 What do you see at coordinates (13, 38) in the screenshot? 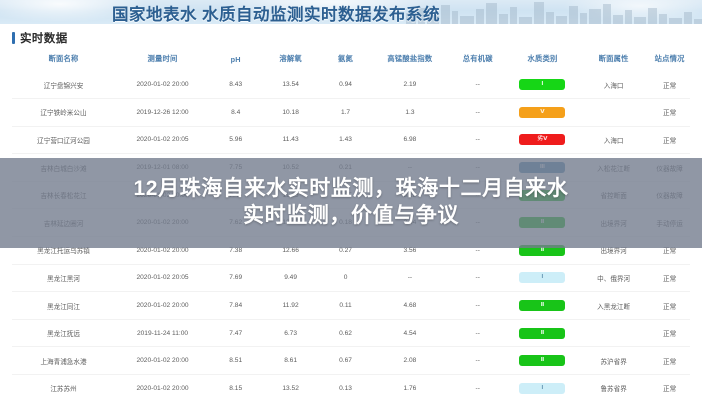
I see `accent-bar-icon` at bounding box center [13, 38].